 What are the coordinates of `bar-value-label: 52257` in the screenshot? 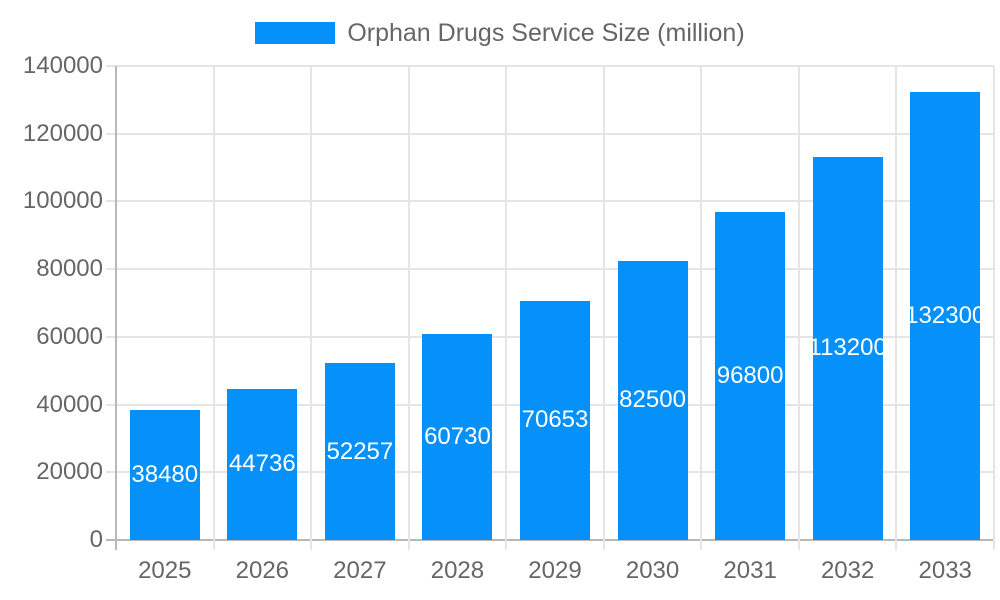 It's located at (360, 451).